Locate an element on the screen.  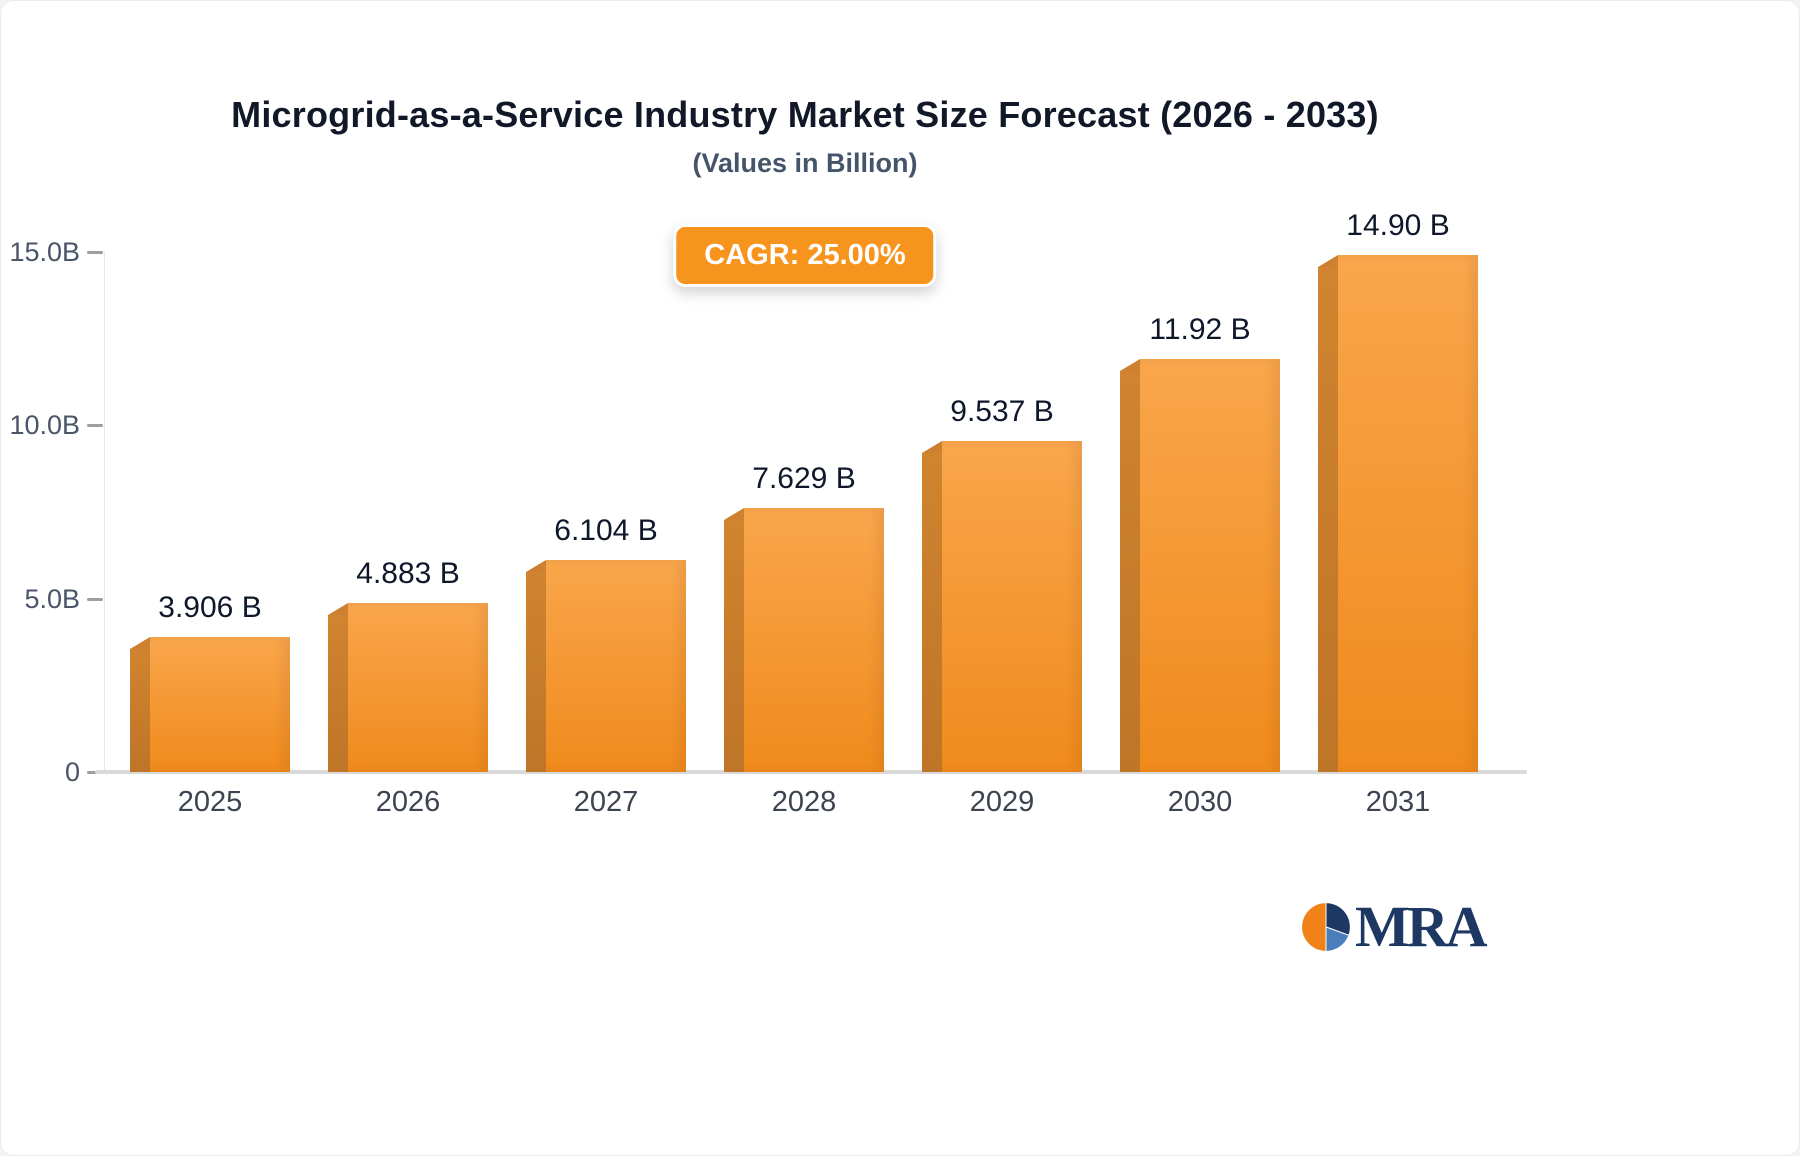
bar-2028 is located at coordinates (804, 640).